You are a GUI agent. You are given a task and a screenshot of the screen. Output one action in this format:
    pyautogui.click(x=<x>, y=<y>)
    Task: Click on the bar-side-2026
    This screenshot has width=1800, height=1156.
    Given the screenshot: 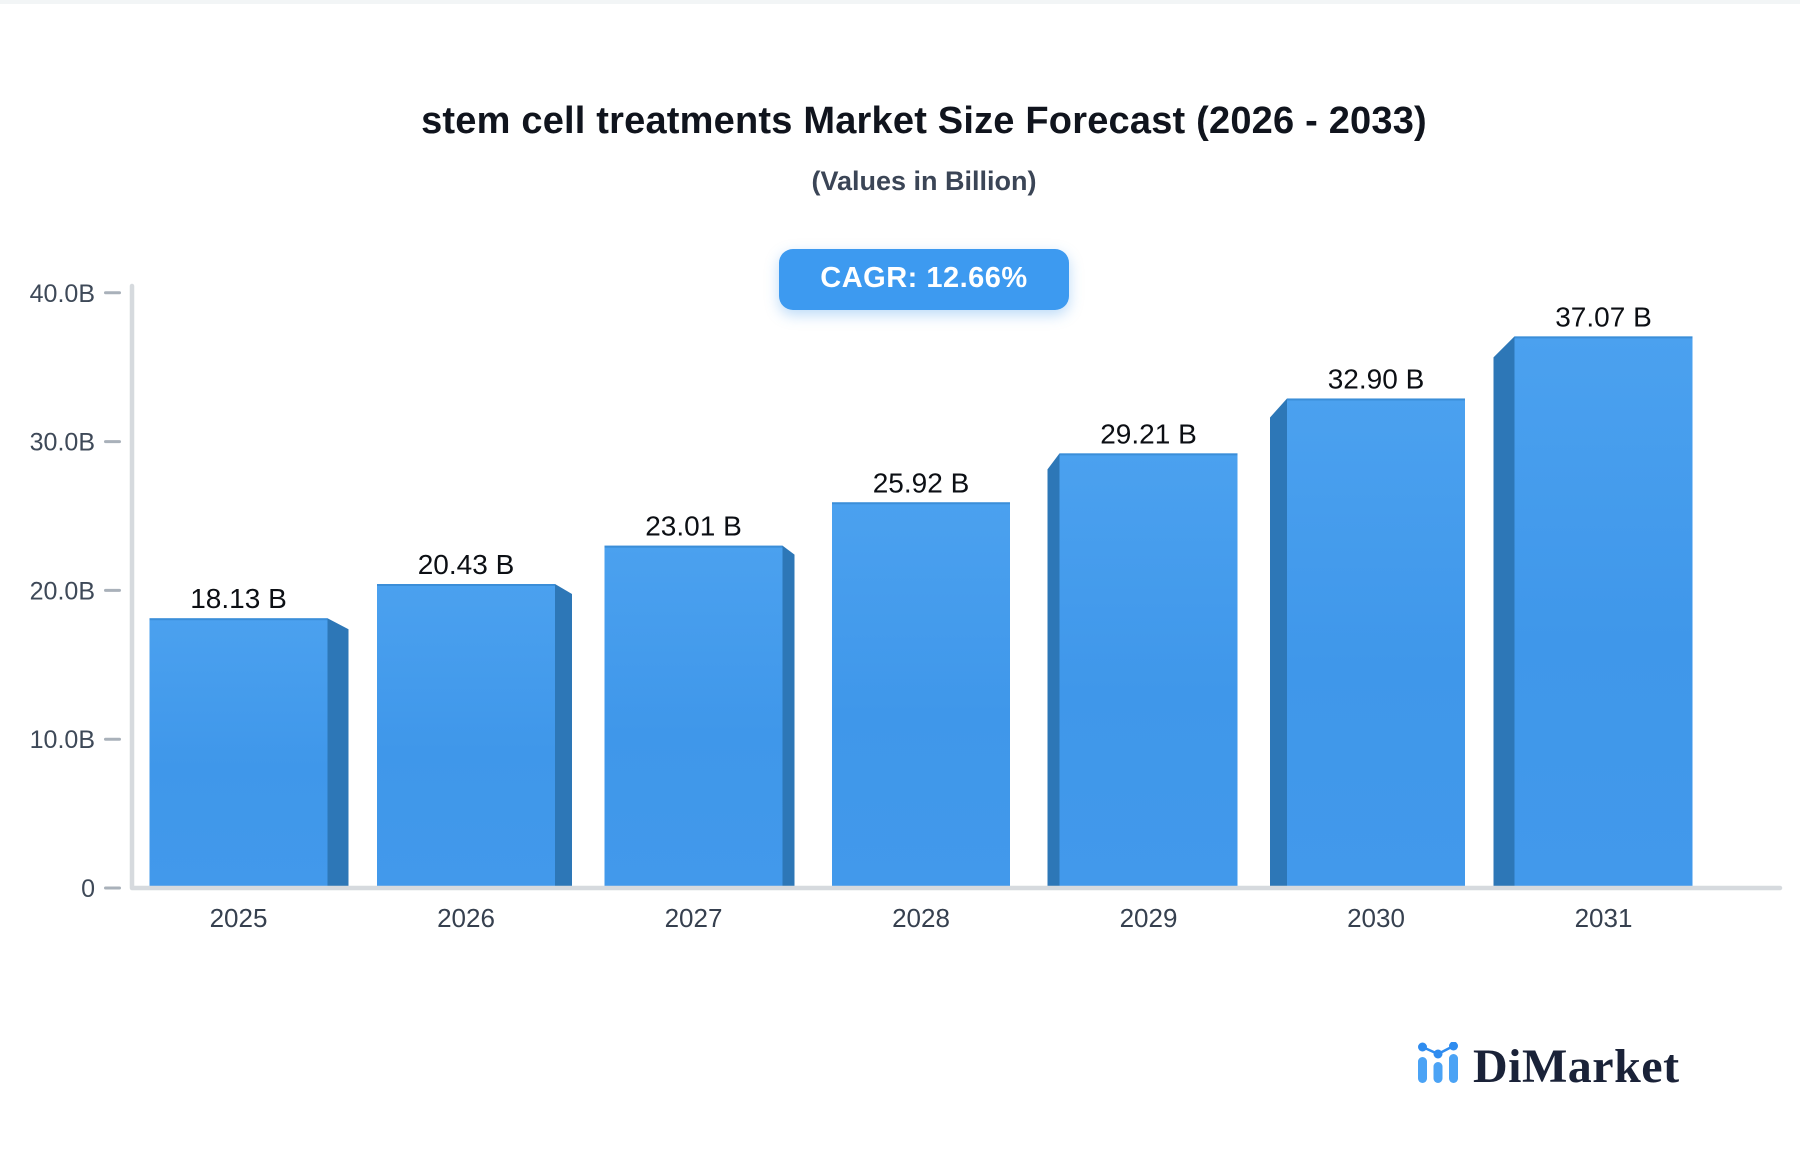 What is the action you would take?
    pyautogui.click(x=563, y=736)
    